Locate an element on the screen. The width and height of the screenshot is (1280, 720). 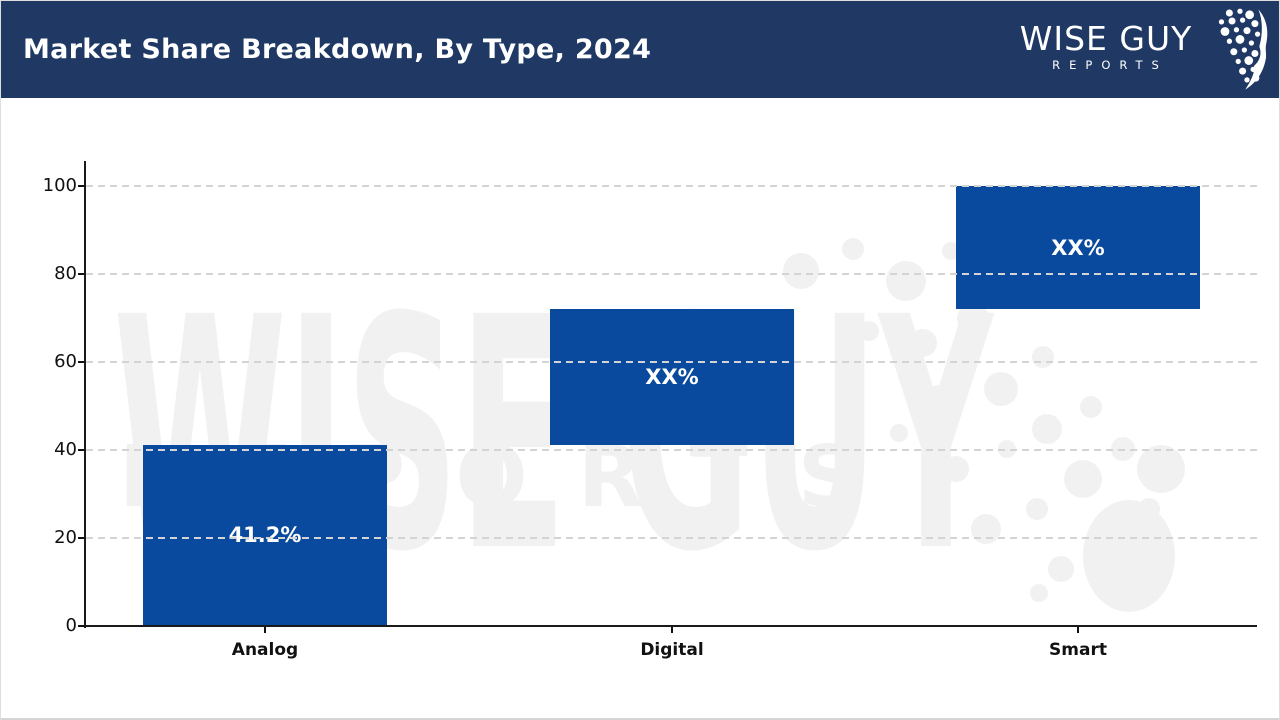
bar-value-label: 41.2% is located at coordinates (265, 535).